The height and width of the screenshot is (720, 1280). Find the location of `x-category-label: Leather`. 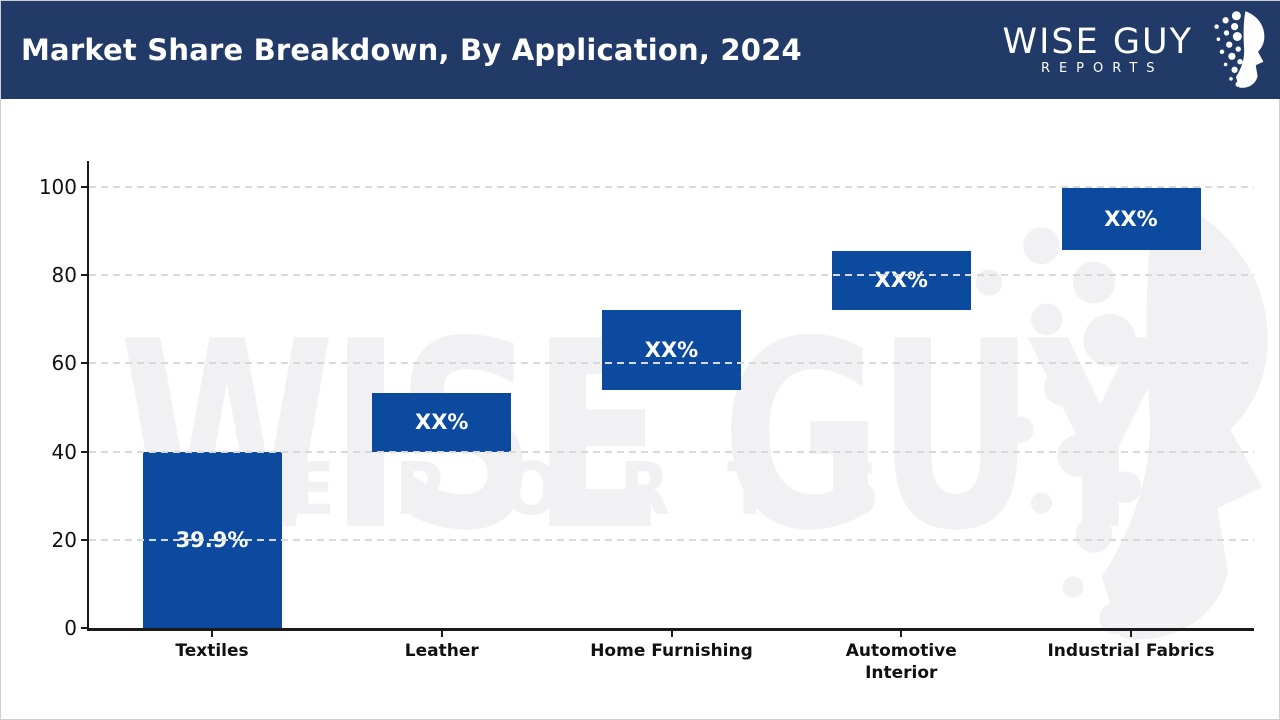

x-category-label: Leather is located at coordinates (441, 651).